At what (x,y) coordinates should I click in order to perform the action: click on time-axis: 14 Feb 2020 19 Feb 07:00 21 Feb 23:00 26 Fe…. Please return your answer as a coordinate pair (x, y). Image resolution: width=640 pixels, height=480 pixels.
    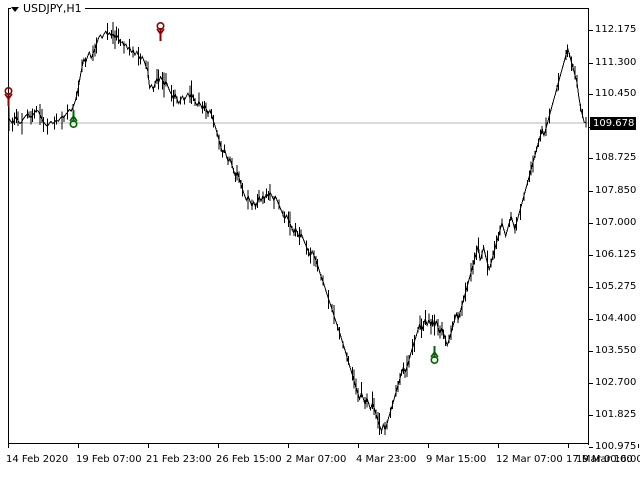
    Looking at the image, I should click on (320, 462).